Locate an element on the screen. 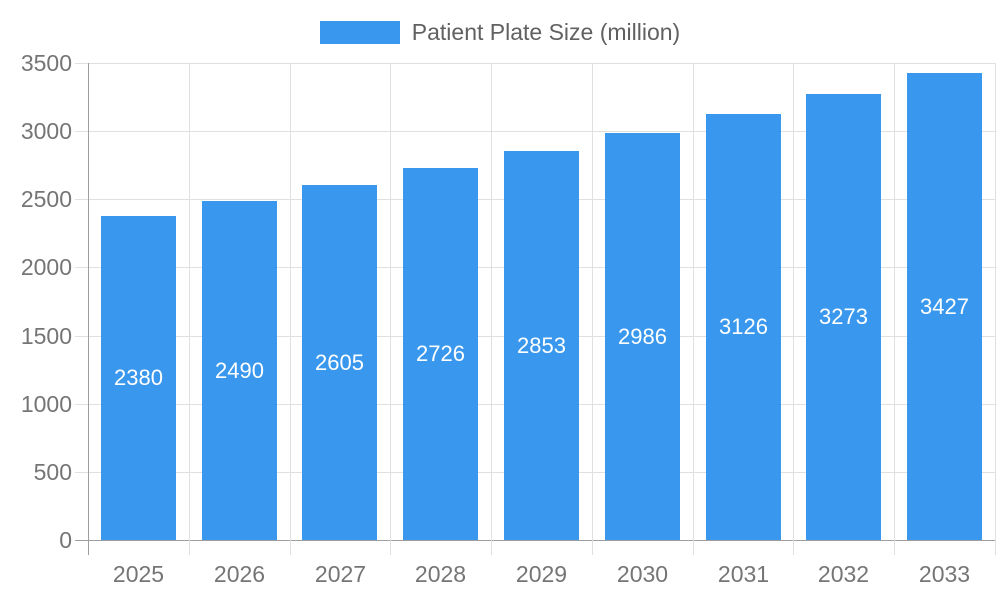 This screenshot has height=600, width=1000. bar-value-label: 2726 is located at coordinates (440, 353).